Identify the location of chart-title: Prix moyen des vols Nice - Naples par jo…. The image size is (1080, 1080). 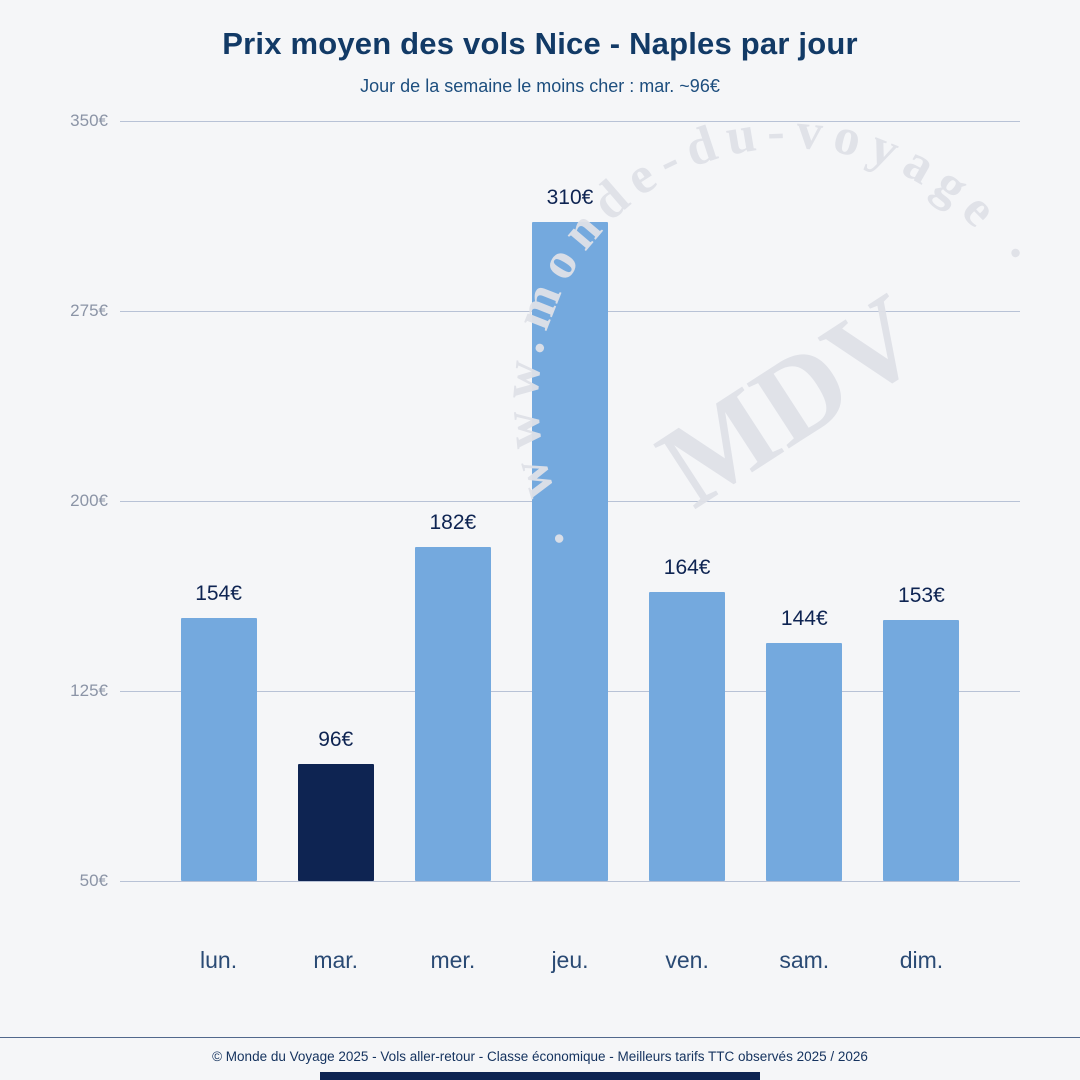
(540, 43).